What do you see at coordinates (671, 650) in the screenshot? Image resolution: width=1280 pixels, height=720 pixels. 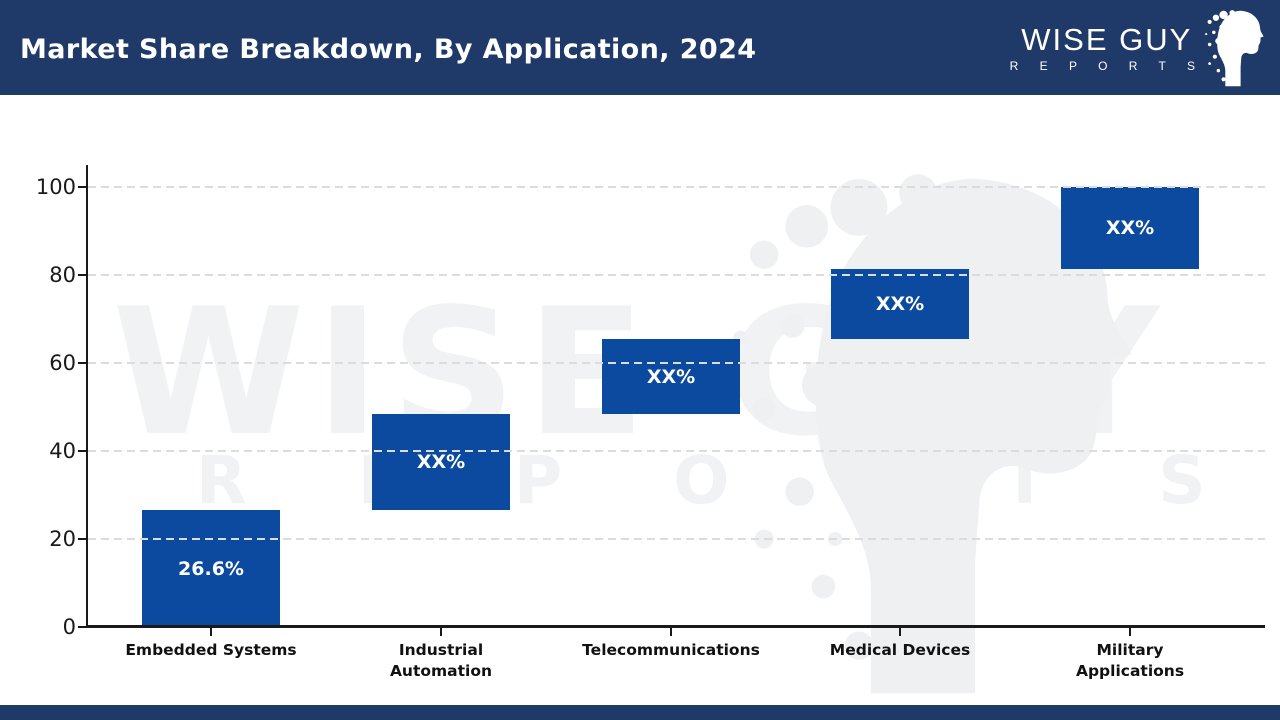 I see `x-category-label: Telecommunications` at bounding box center [671, 650].